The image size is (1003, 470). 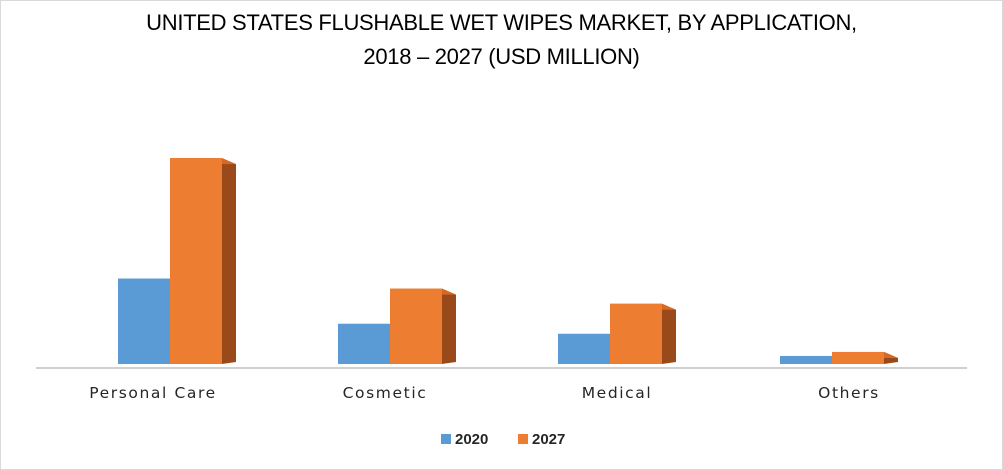 I want to click on legend: 2020 2027, so click(x=503, y=439).